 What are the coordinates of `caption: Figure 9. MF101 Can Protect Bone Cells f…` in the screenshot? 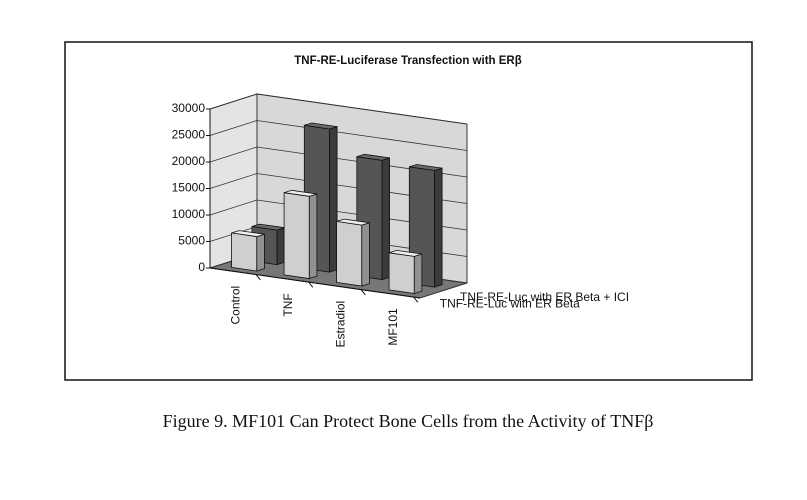 It's located at (408, 421).